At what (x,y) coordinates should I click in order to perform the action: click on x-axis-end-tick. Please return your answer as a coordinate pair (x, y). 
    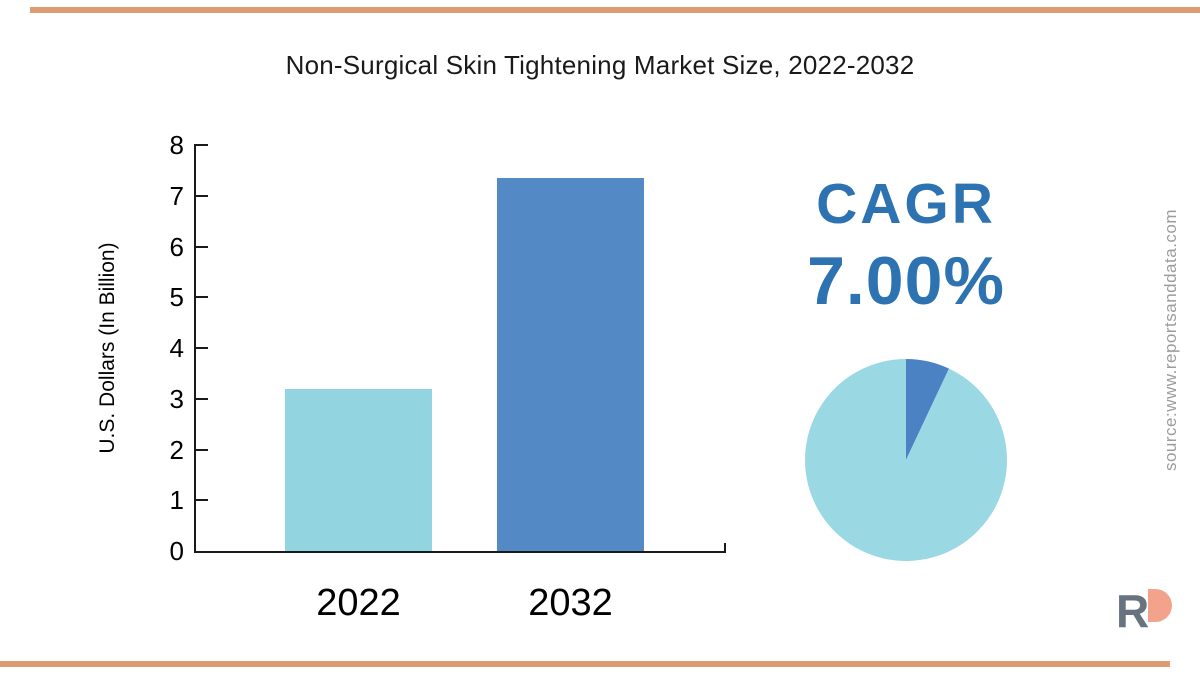
    Looking at the image, I should click on (725, 547).